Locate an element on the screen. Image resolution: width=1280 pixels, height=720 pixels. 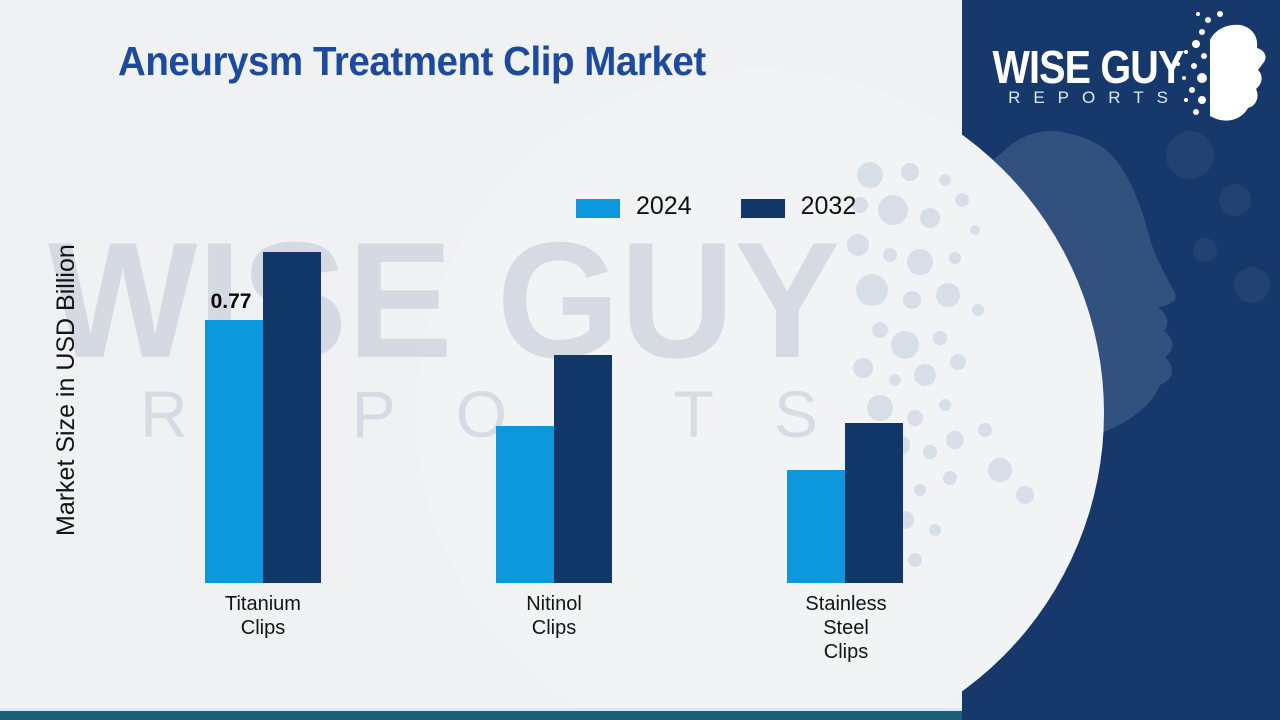
bottom-accent-line is located at coordinates (481, 709).